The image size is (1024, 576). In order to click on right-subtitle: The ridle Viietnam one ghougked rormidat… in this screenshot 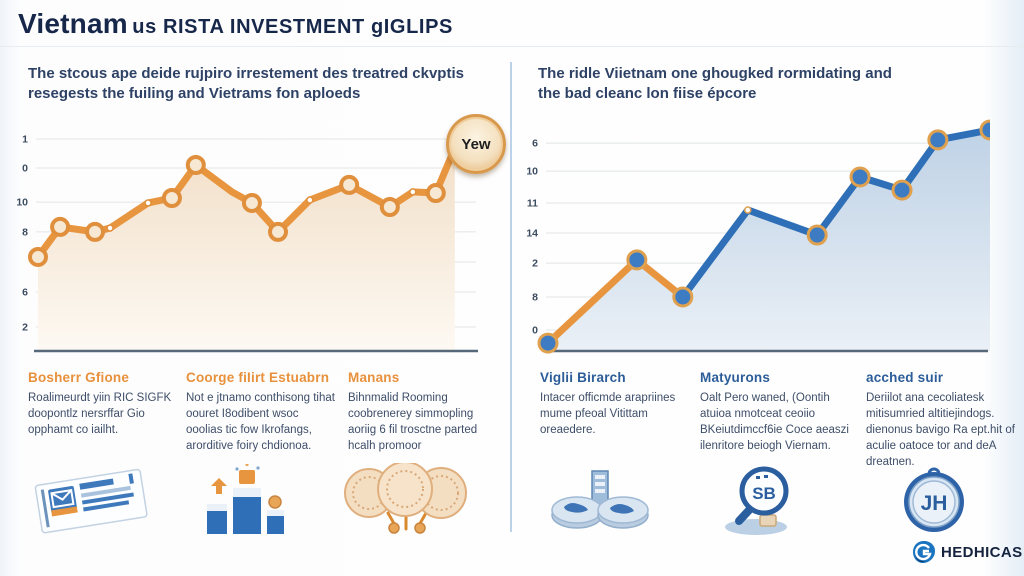, I will do `click(773, 84)`.